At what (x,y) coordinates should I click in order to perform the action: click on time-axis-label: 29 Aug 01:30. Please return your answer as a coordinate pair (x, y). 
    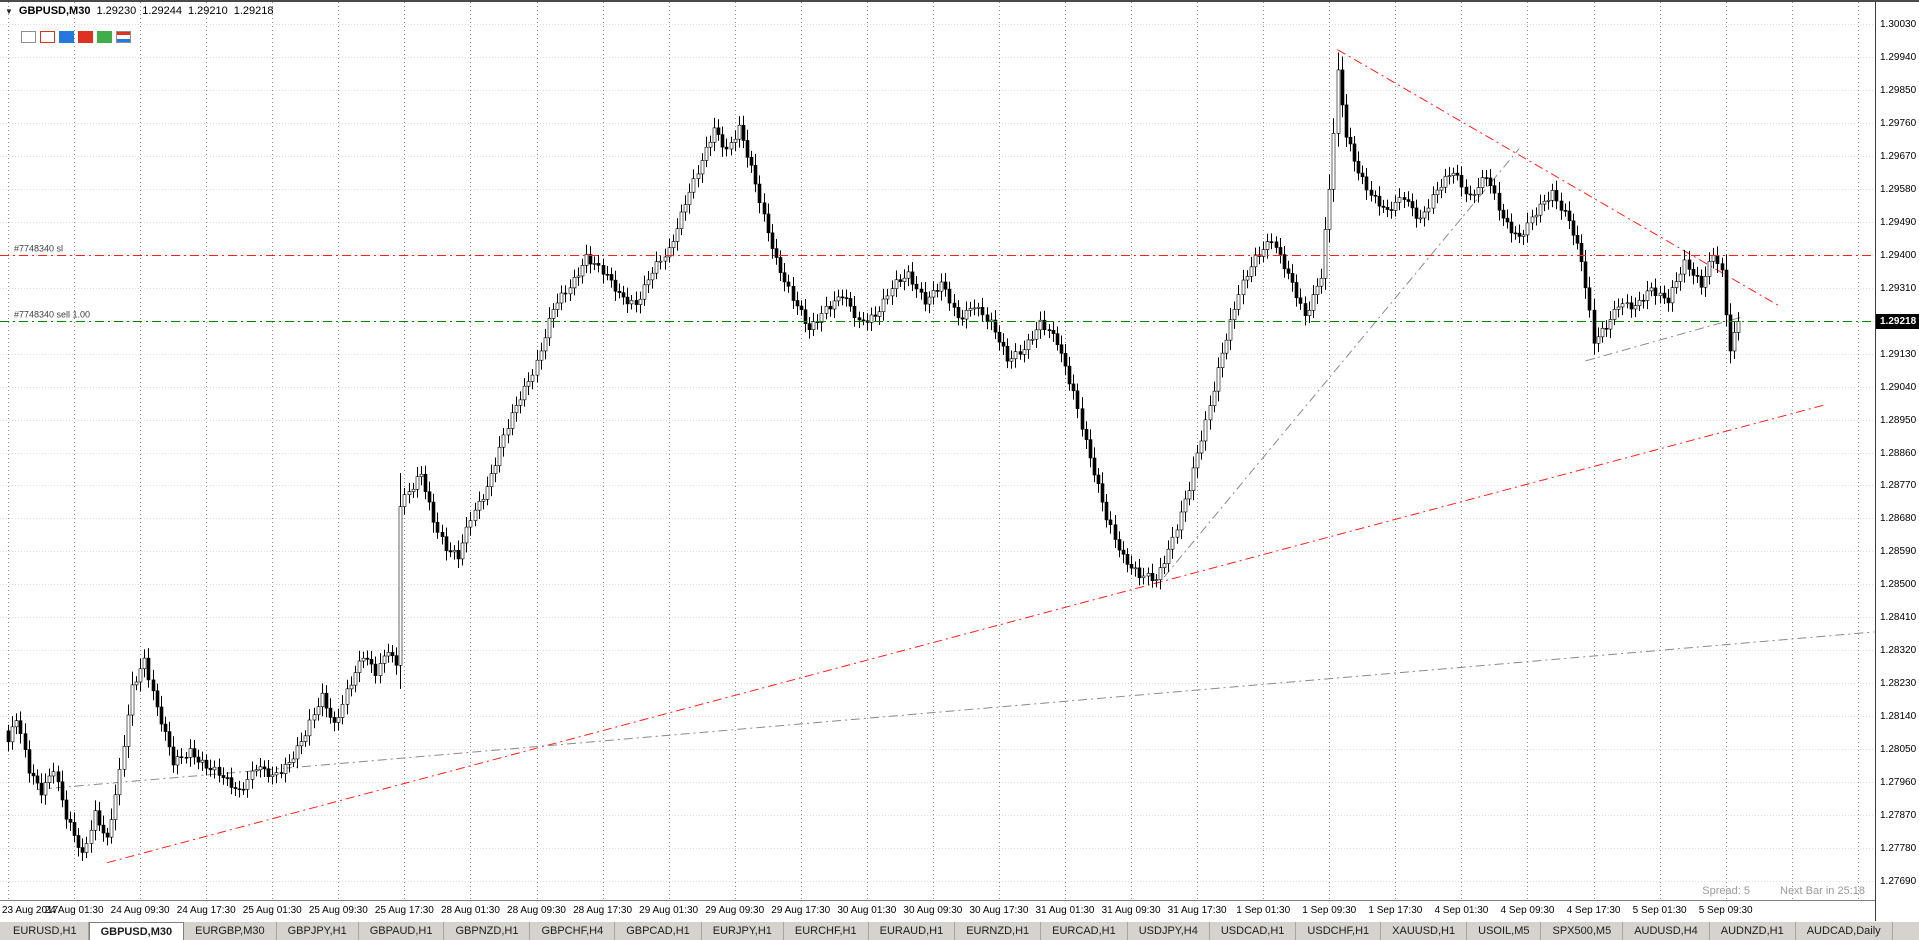
    Looking at the image, I should click on (669, 910).